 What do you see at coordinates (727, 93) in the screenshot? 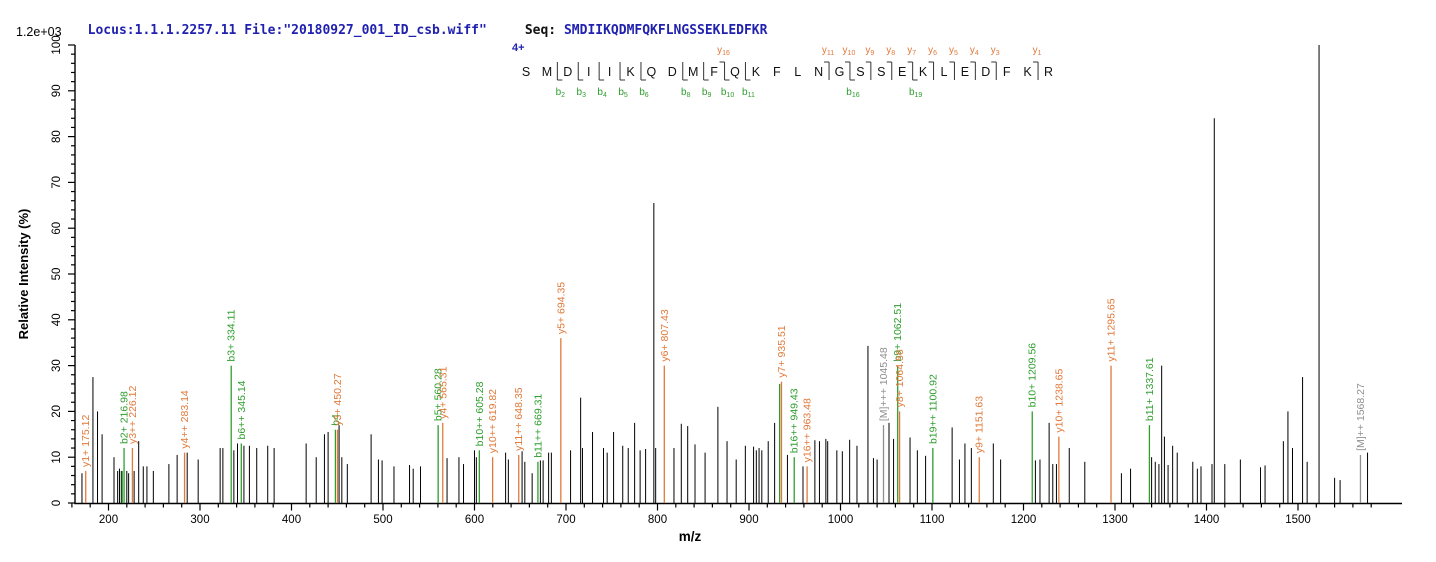
I see `b-ion-label: b10` at bounding box center [727, 93].